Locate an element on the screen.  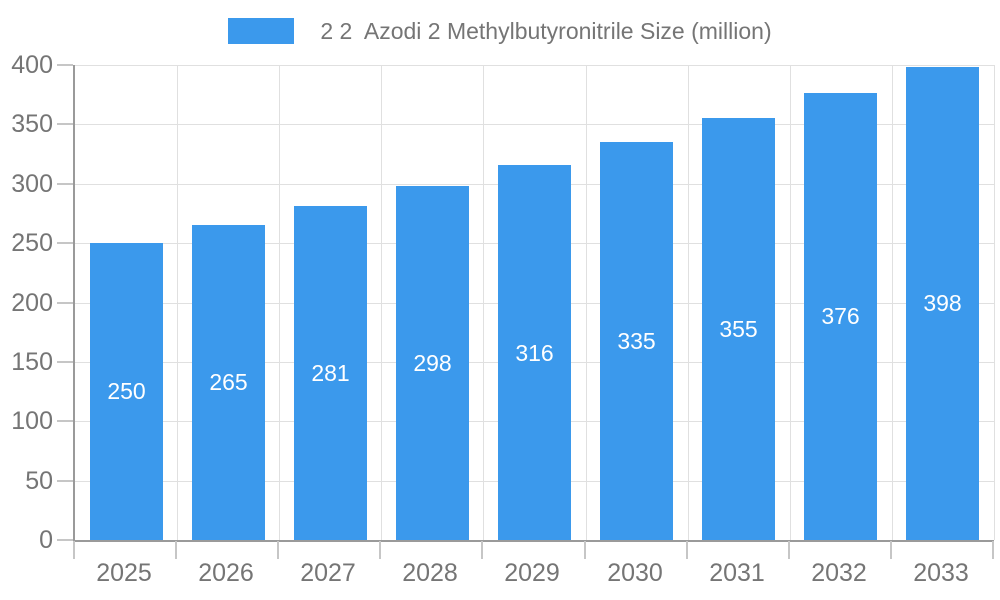
bar-value-label: 298 is located at coordinates (432, 363).